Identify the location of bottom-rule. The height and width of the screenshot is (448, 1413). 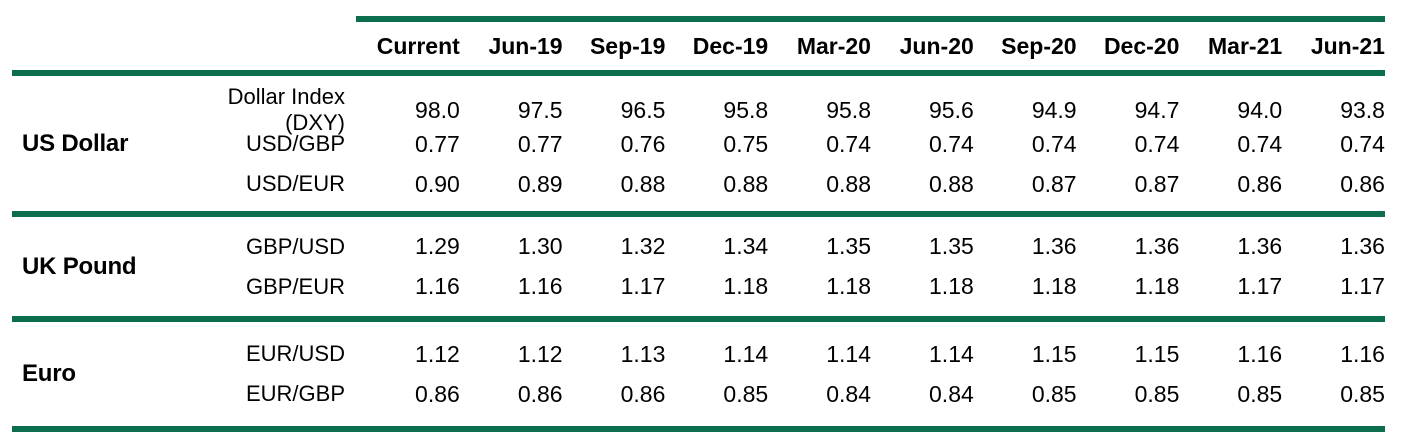
(698, 429).